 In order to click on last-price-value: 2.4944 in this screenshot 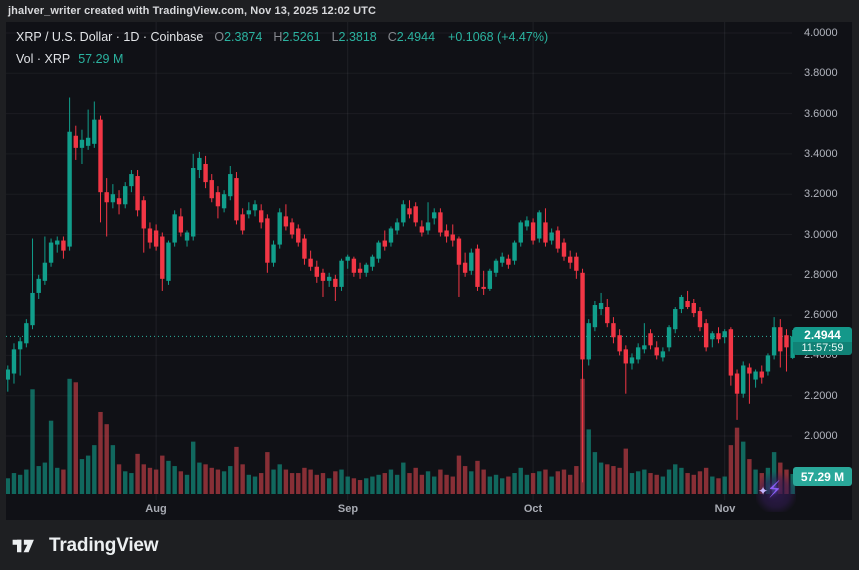, I will do `click(822, 335)`.